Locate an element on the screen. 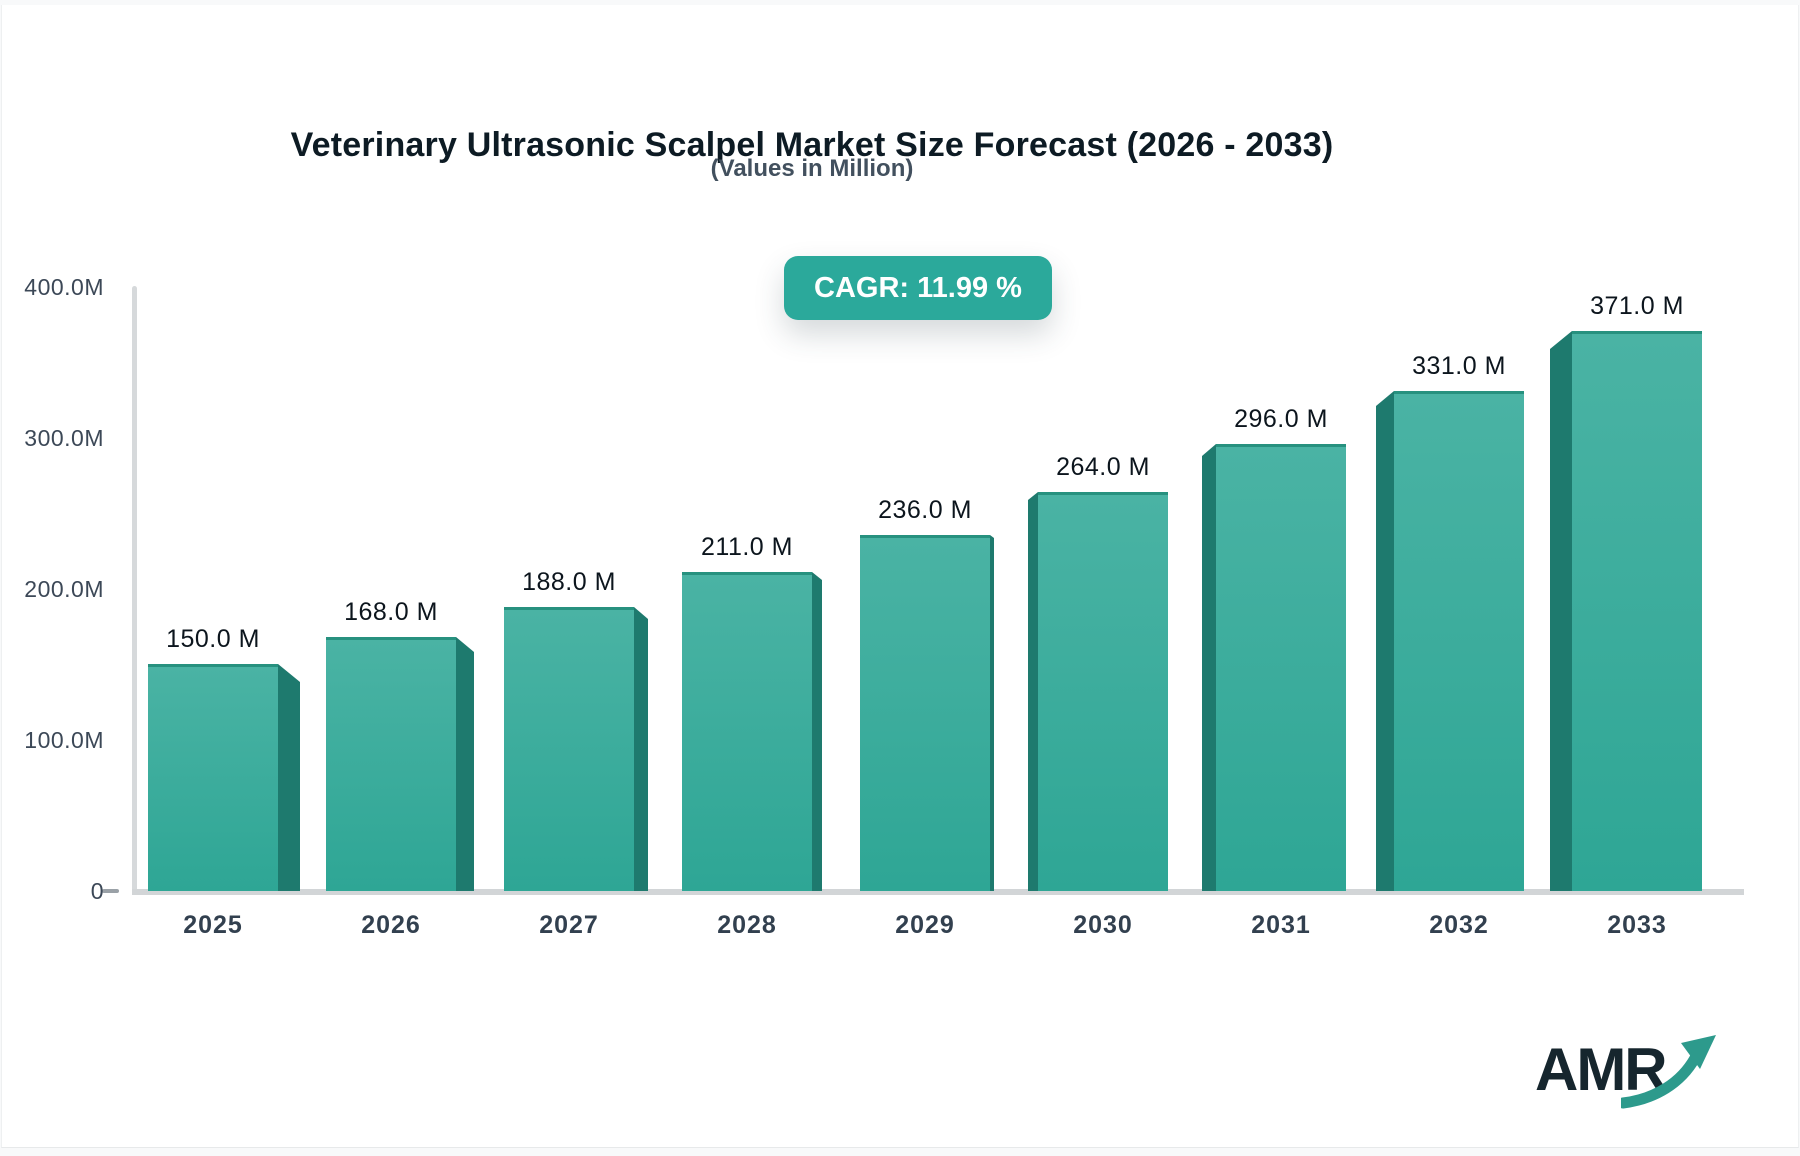 The height and width of the screenshot is (1156, 1800). bar-2027 is located at coordinates (569, 749).